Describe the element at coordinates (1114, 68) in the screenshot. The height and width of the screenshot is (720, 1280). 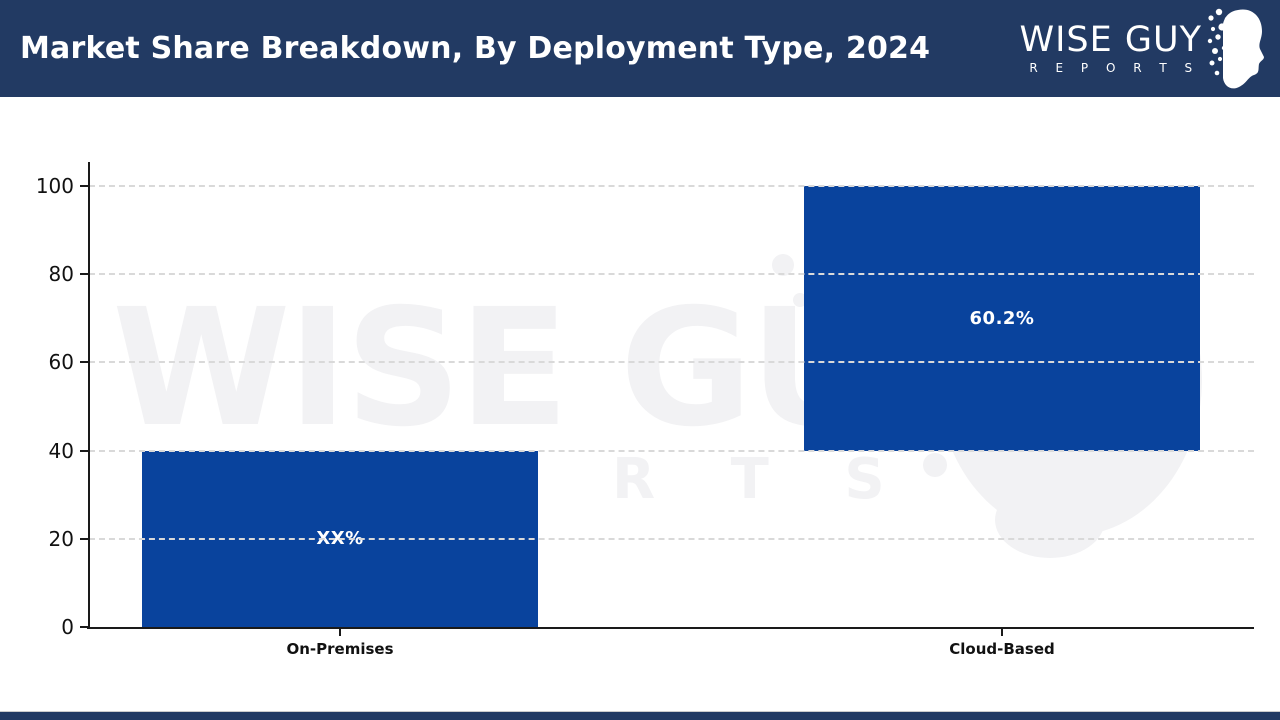
I see `brand-logo-reports-label: R E P O R T S` at that location.